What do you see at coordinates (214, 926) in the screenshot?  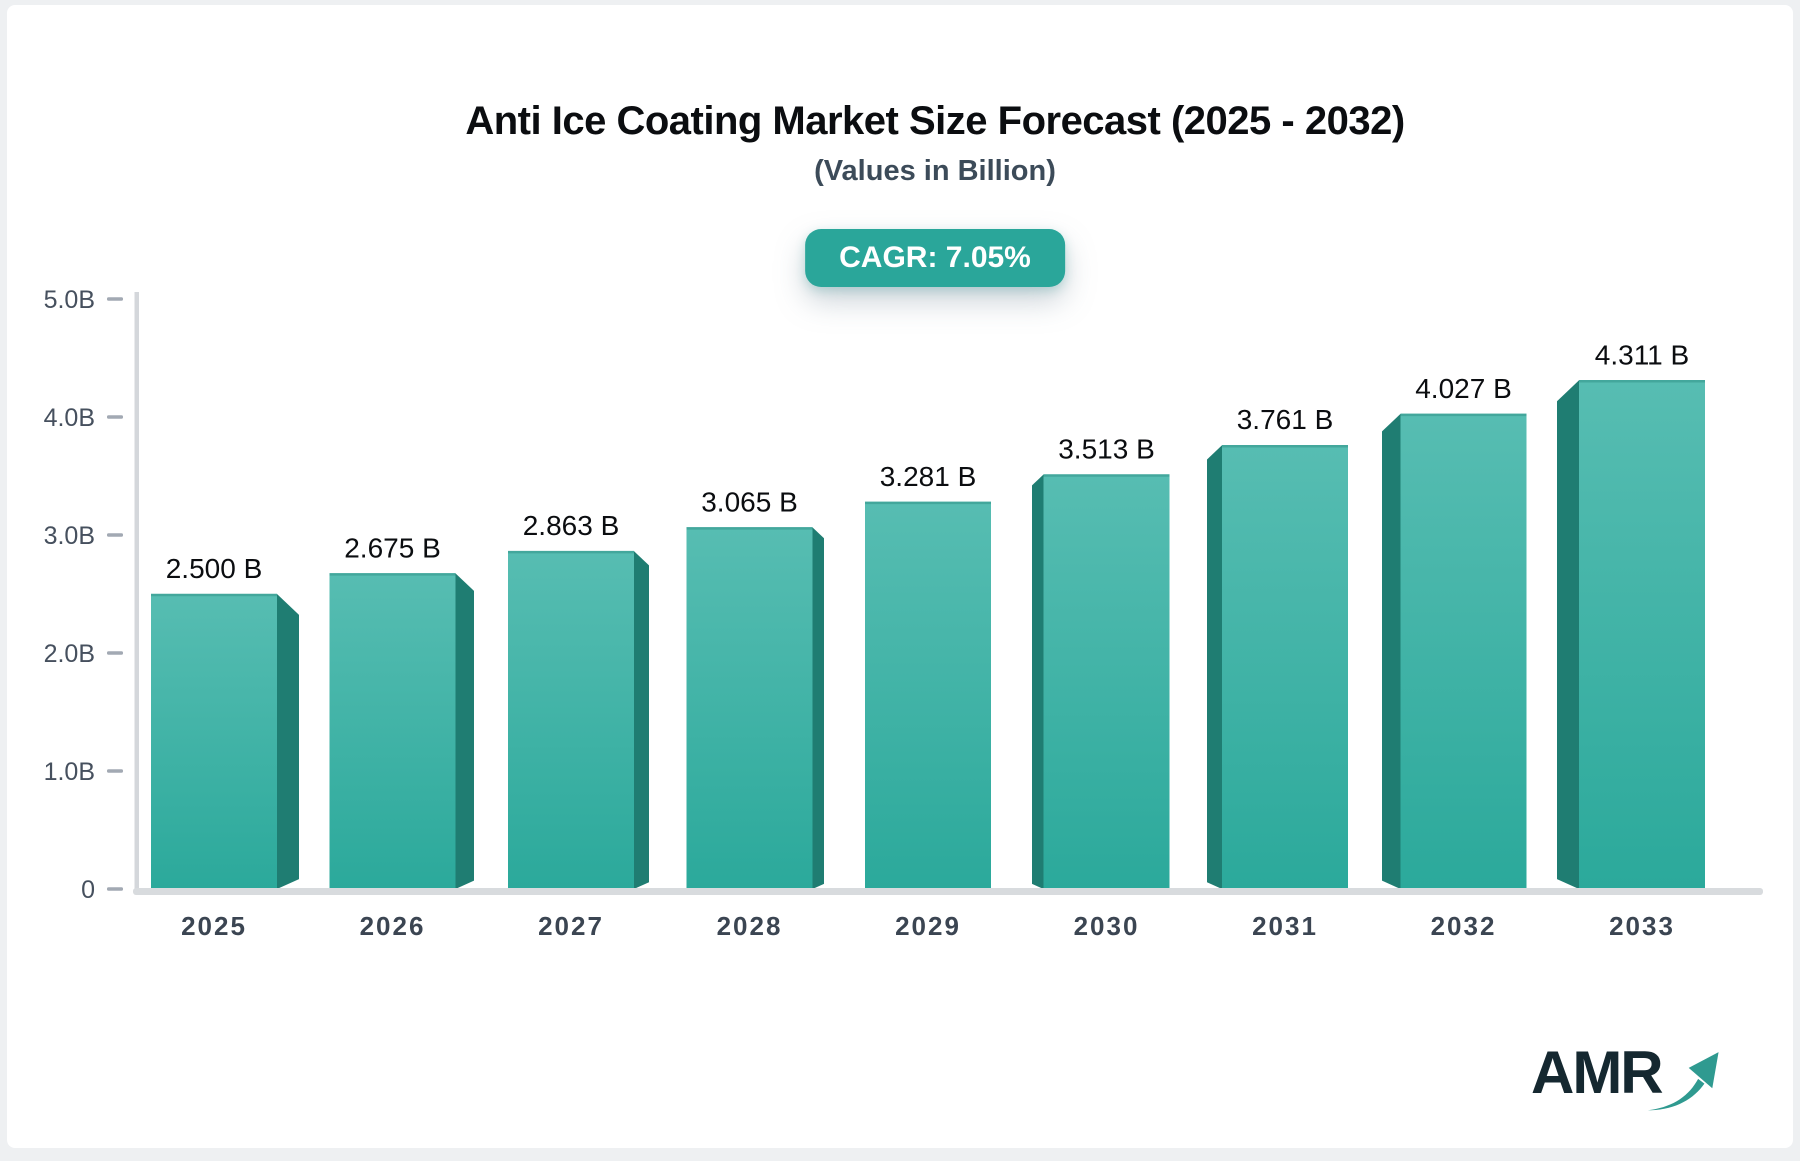 I see `x-tick-label-2025: 2025` at bounding box center [214, 926].